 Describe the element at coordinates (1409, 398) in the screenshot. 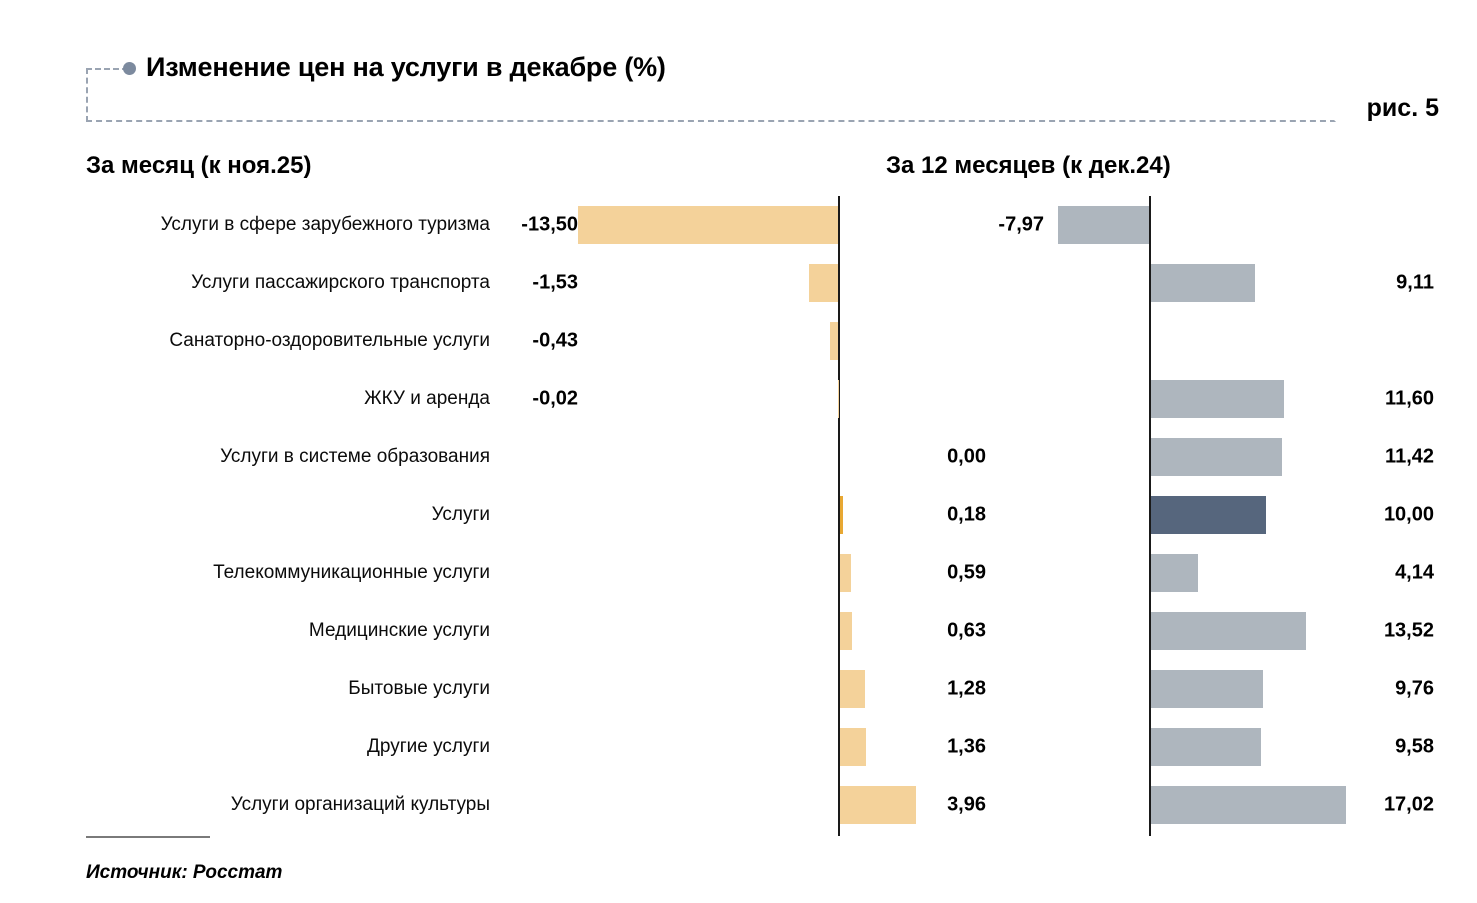

I see `value-label-annual: 11,60` at that location.